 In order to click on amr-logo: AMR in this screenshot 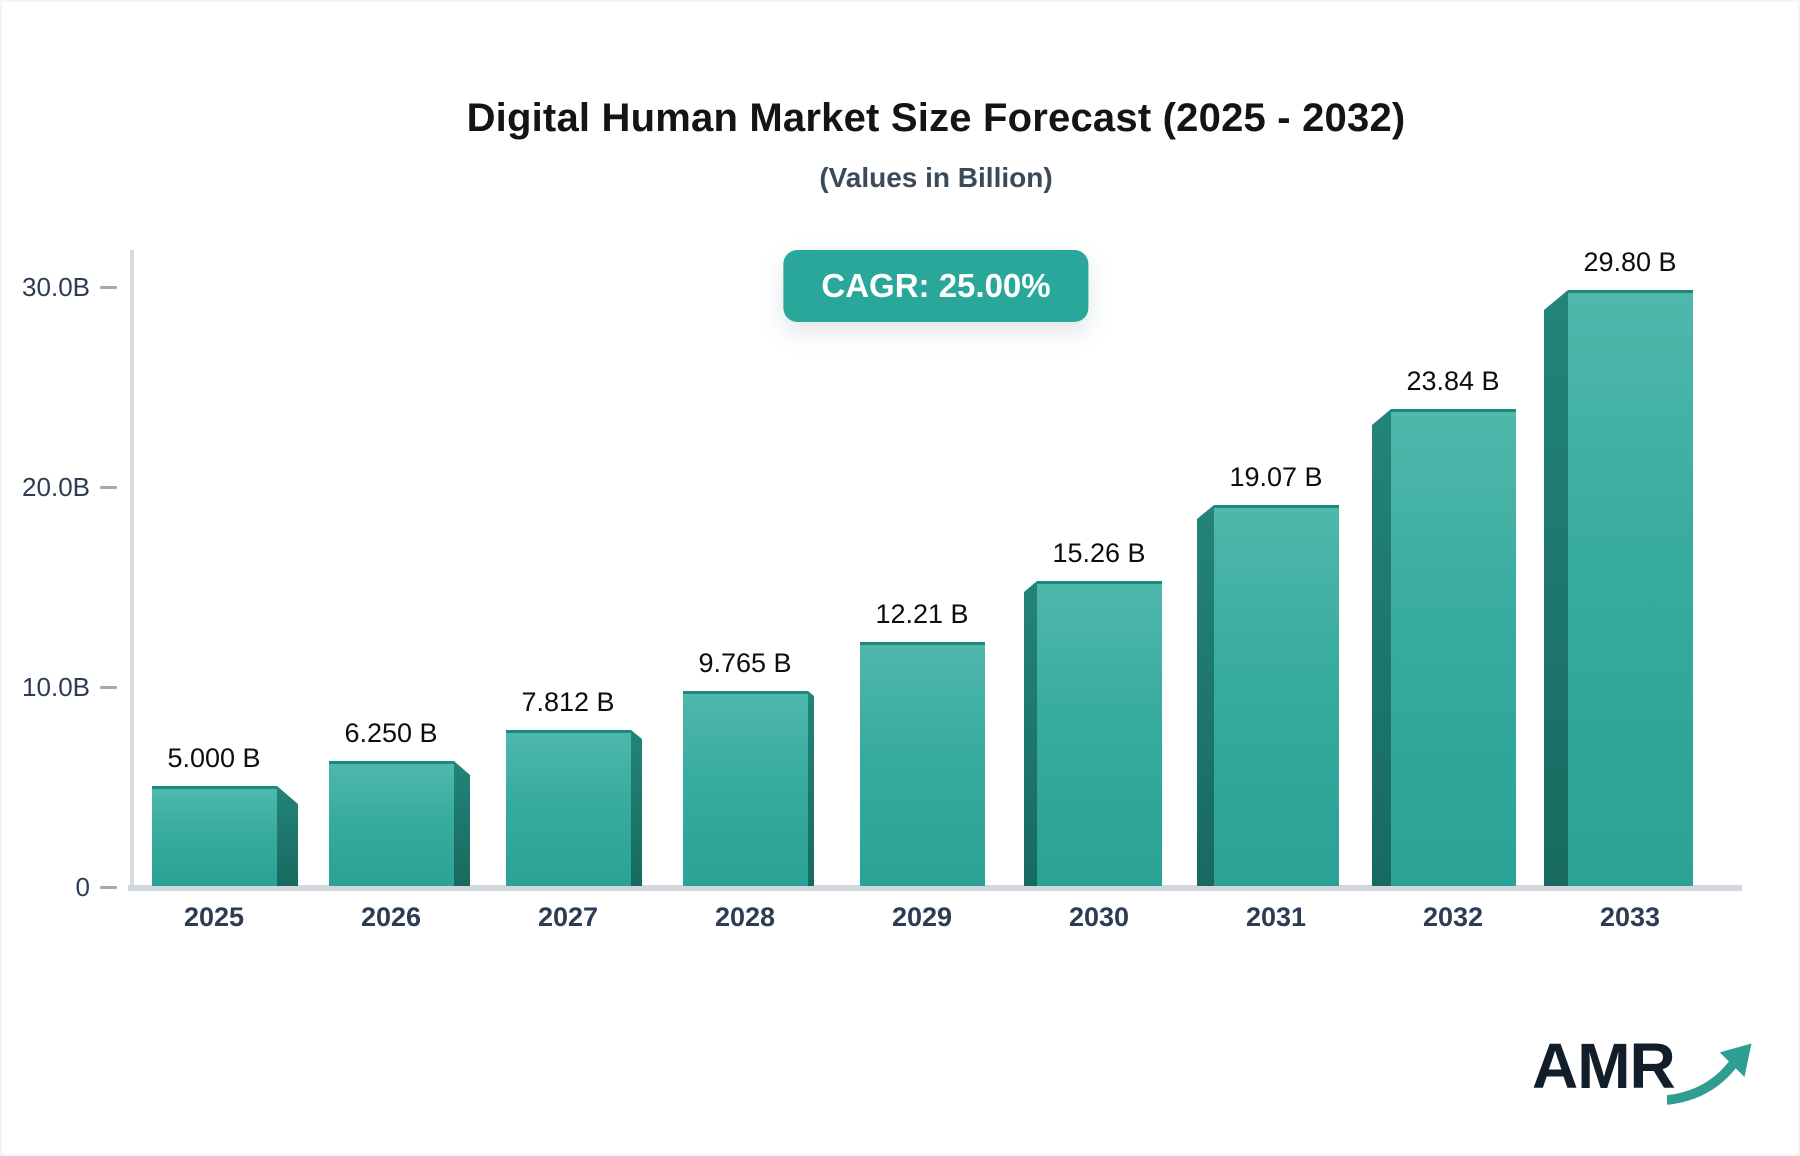, I will do `click(1643, 1072)`.